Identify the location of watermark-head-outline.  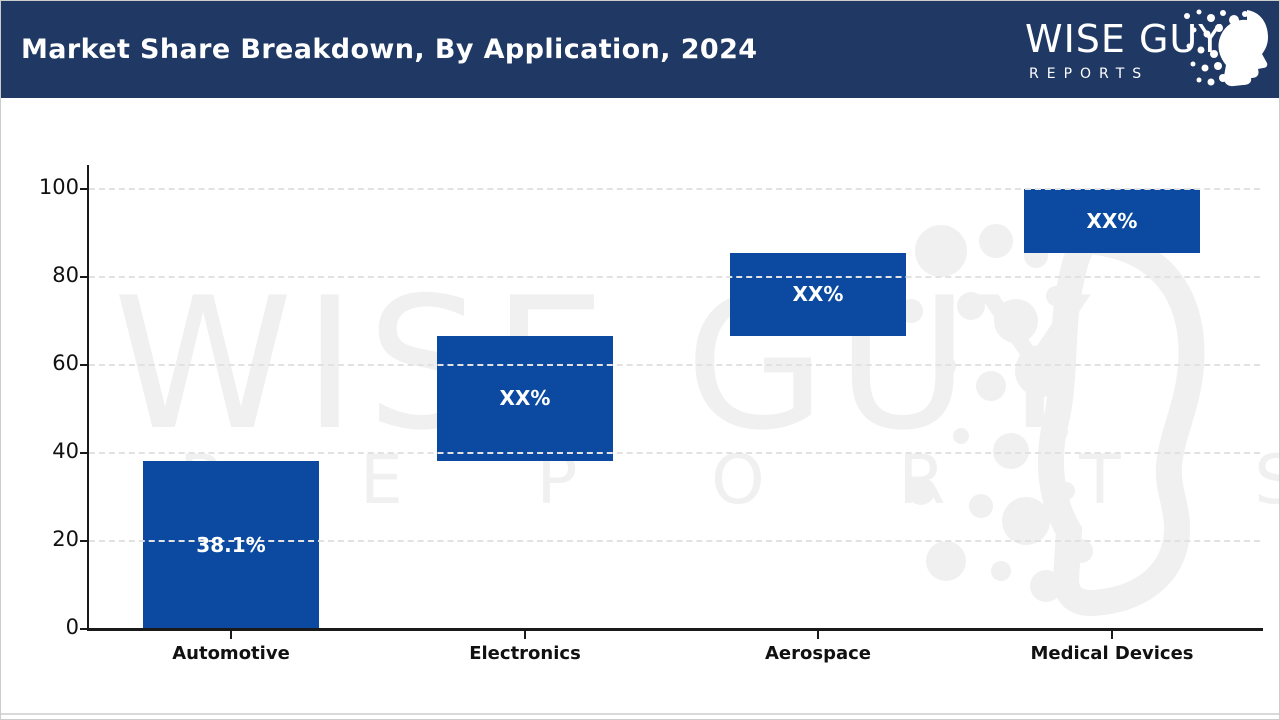
(1121, 422).